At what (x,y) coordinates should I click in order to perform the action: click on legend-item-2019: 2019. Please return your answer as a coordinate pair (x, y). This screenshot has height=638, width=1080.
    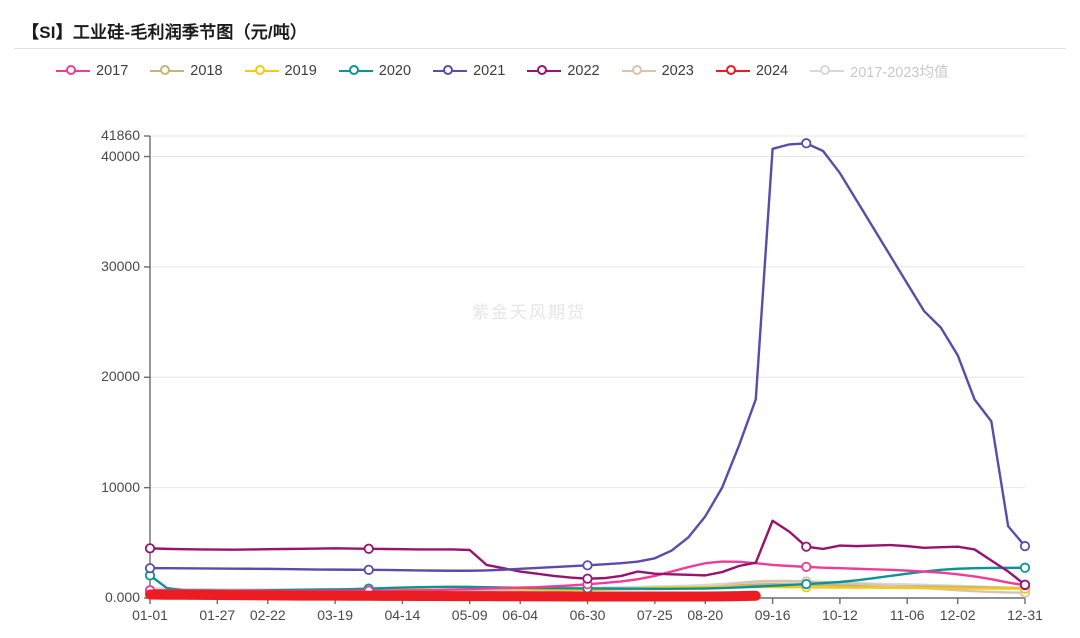
    Looking at the image, I should click on (280, 71).